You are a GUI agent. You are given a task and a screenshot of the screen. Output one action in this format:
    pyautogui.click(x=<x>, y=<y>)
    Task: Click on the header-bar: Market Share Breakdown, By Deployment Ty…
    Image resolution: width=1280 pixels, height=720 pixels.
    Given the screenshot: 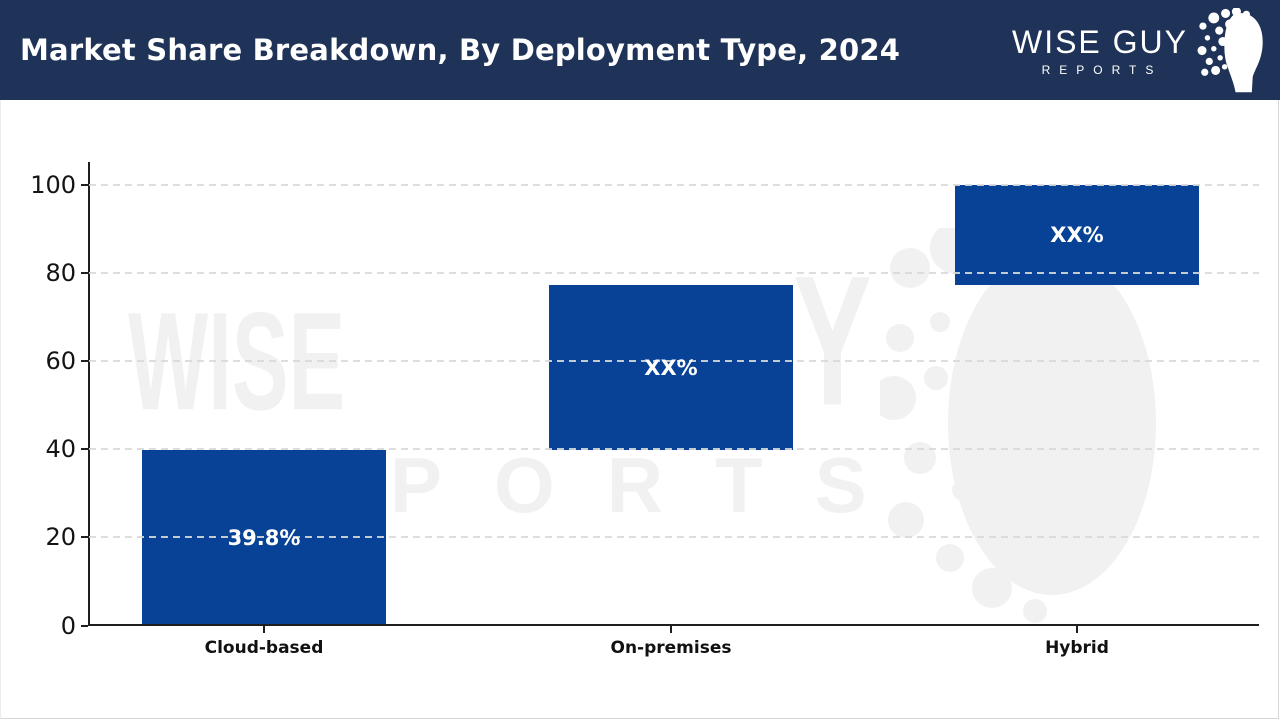 What is the action you would take?
    pyautogui.click(x=640, y=50)
    